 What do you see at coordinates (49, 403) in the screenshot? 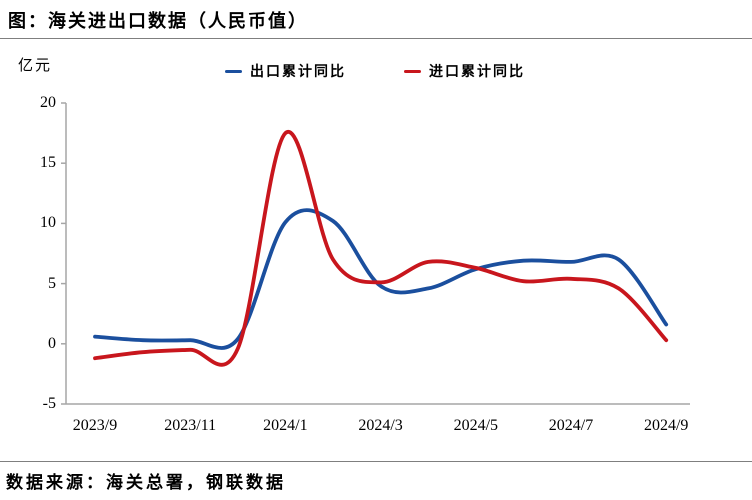
I see `y-tick-label: -5` at bounding box center [49, 403].